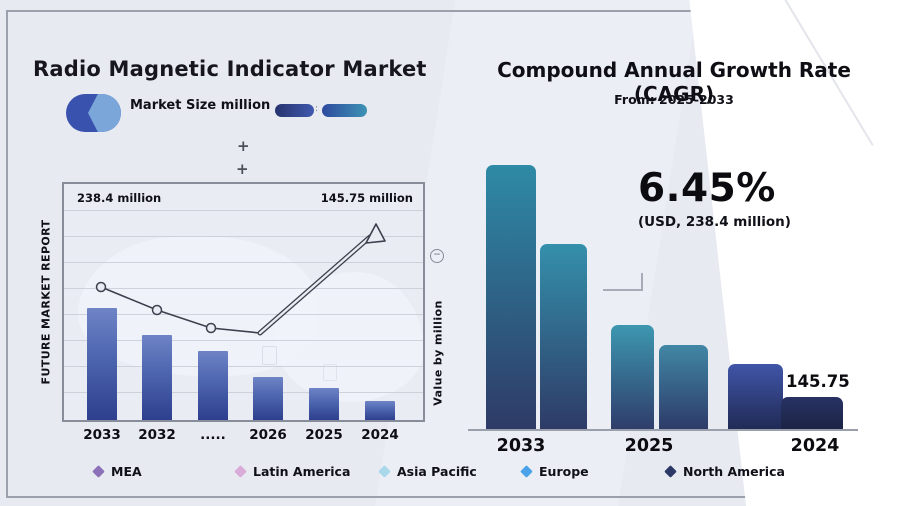 This screenshot has width=900, height=506. I want to click on legend-label: North America, so click(734, 471).